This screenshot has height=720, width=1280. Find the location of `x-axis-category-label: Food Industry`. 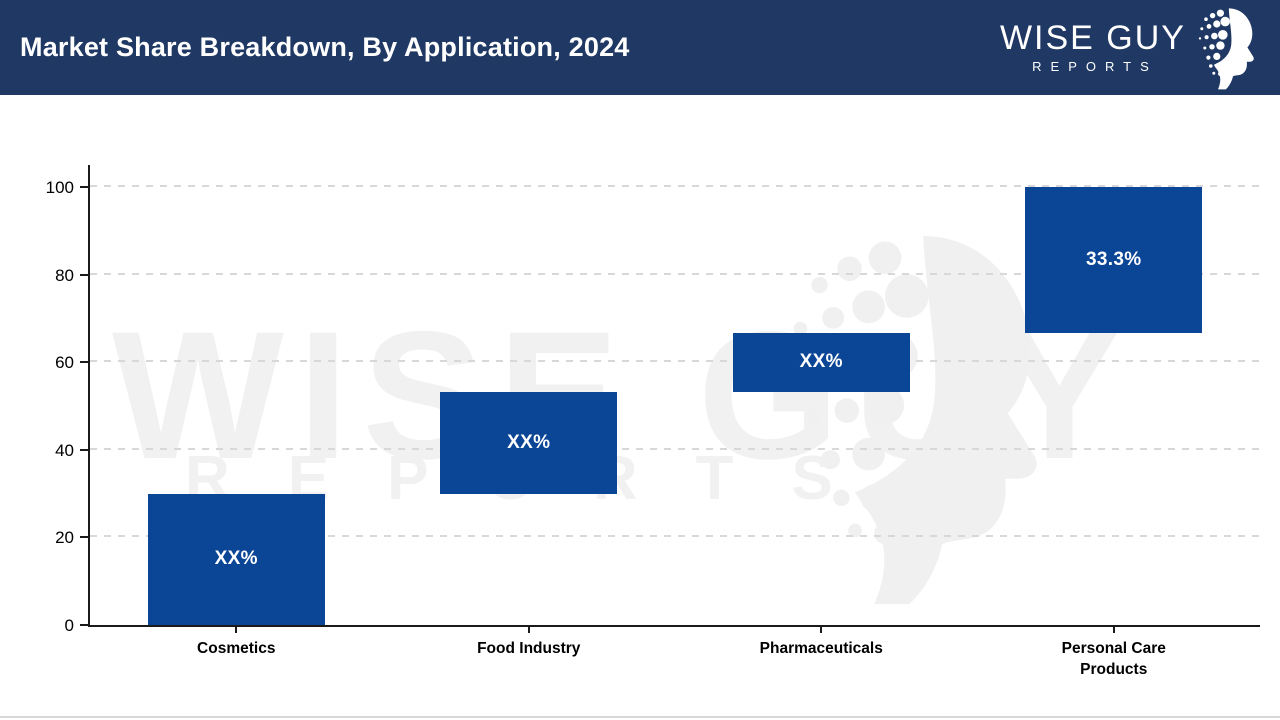

x-axis-category-label: Food Industry is located at coordinates (529, 648).